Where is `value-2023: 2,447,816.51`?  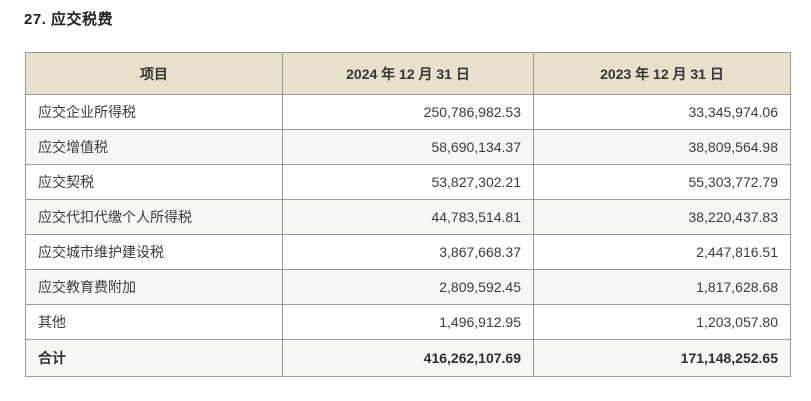
value-2023: 2,447,816.51 is located at coordinates (662, 252).